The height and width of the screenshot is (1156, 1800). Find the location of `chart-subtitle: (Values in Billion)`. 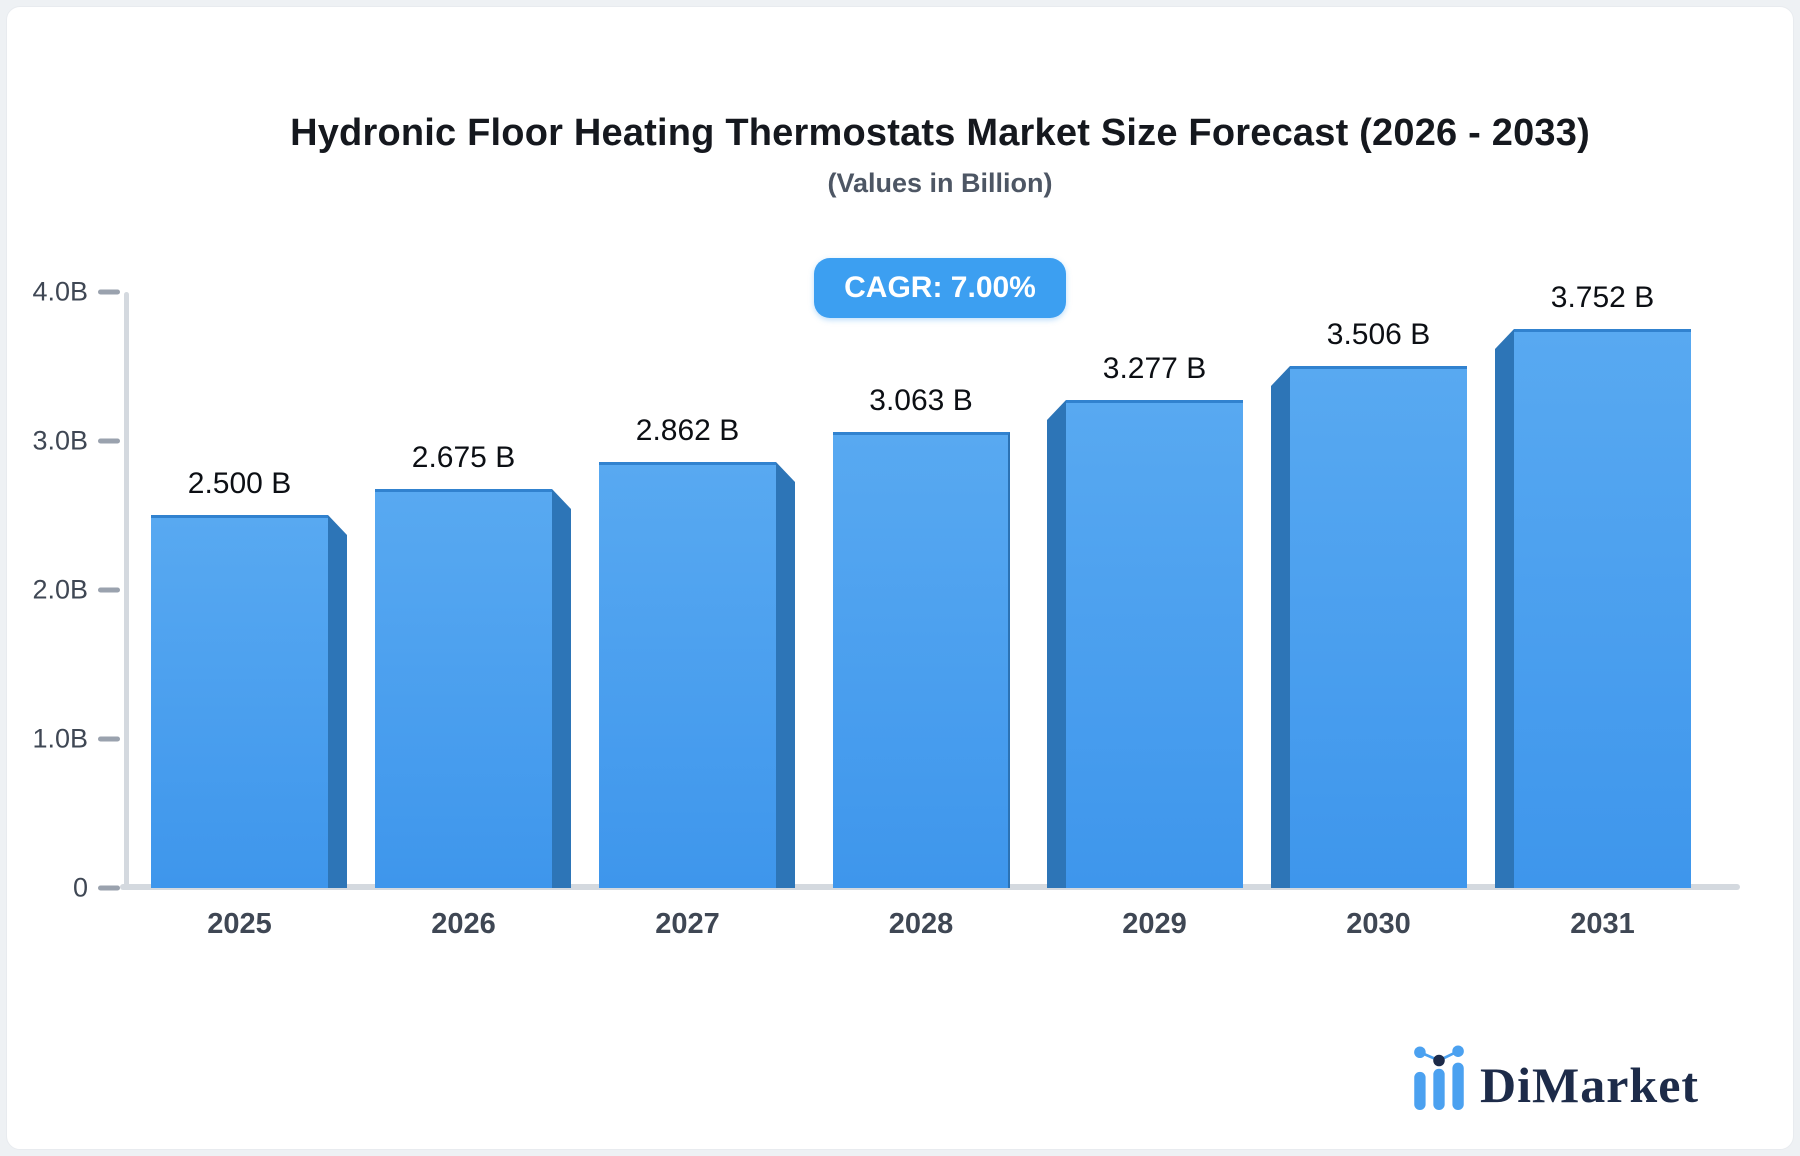

chart-subtitle: (Values in Billion) is located at coordinates (940, 183).